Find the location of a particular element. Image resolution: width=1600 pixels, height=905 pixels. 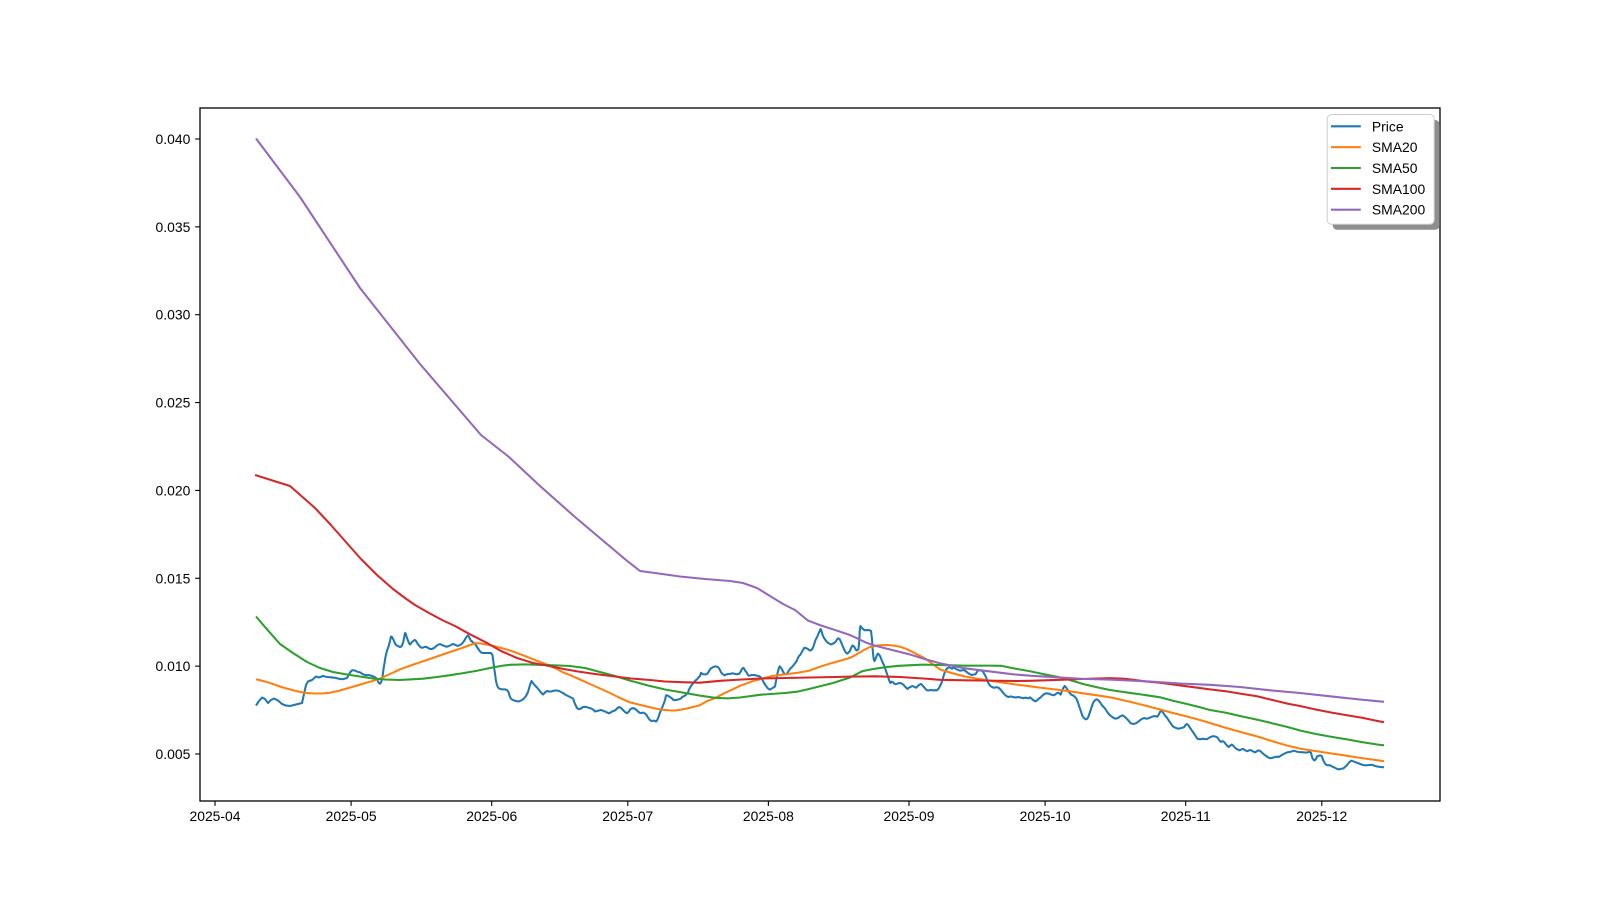

svg-text: 2025-04 is located at coordinates (215, 816).